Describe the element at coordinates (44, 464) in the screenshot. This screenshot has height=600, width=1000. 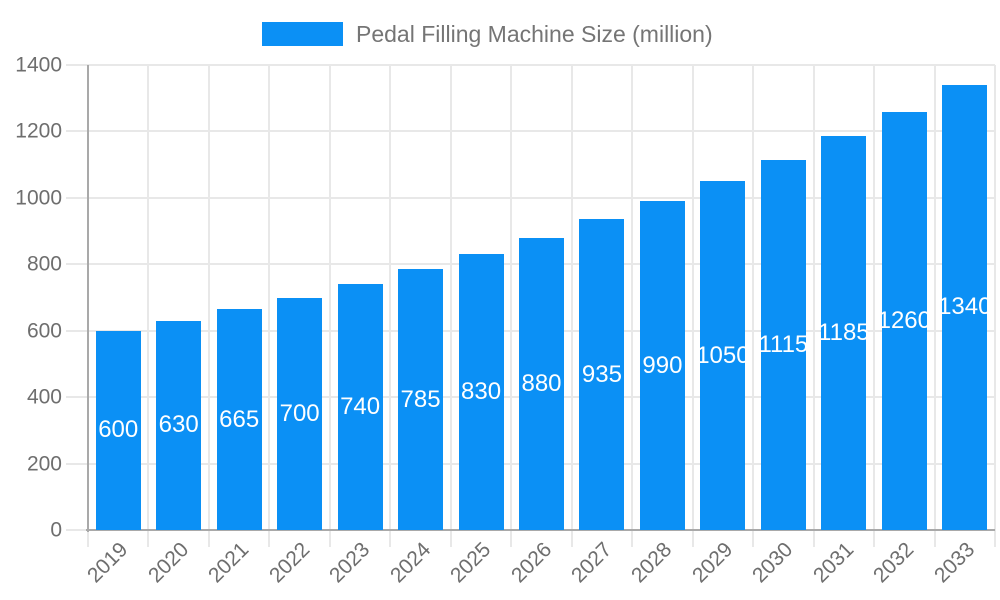
I see `y-axis-tick-label: 200` at that location.